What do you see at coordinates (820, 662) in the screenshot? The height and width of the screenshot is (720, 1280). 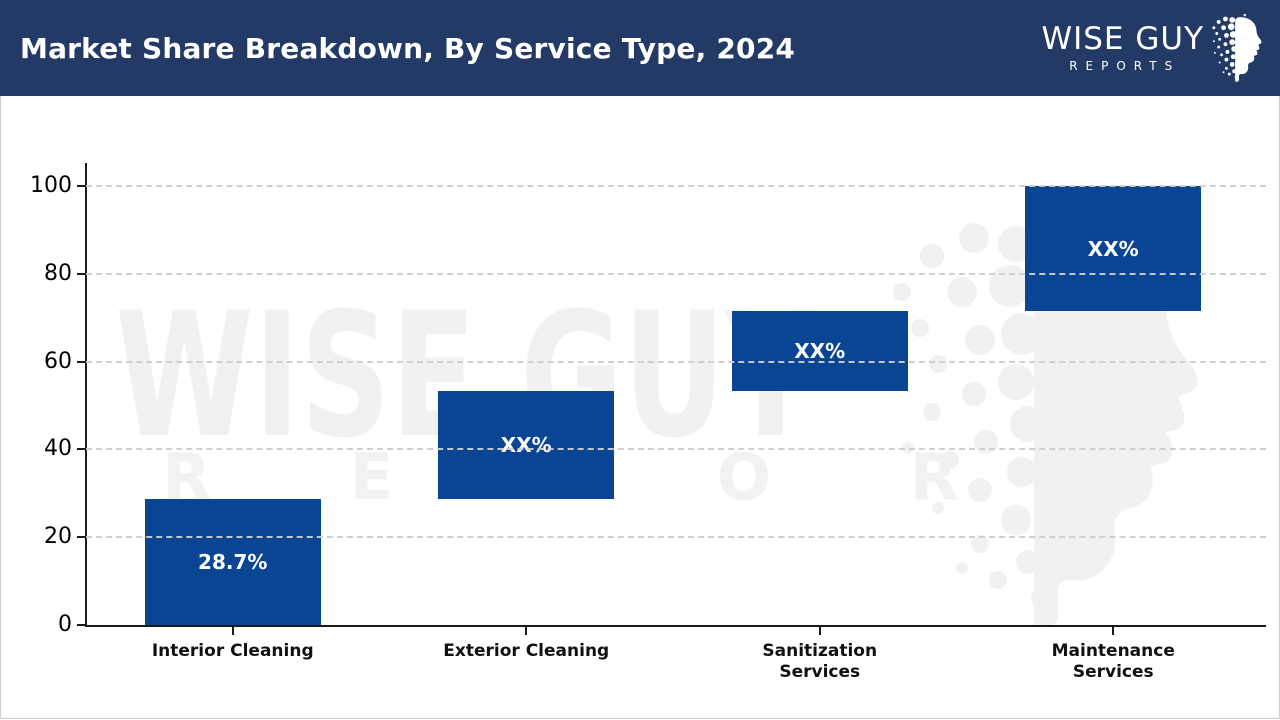 I see `x-category-label-sanitization-services: Sanitization Services` at bounding box center [820, 662].